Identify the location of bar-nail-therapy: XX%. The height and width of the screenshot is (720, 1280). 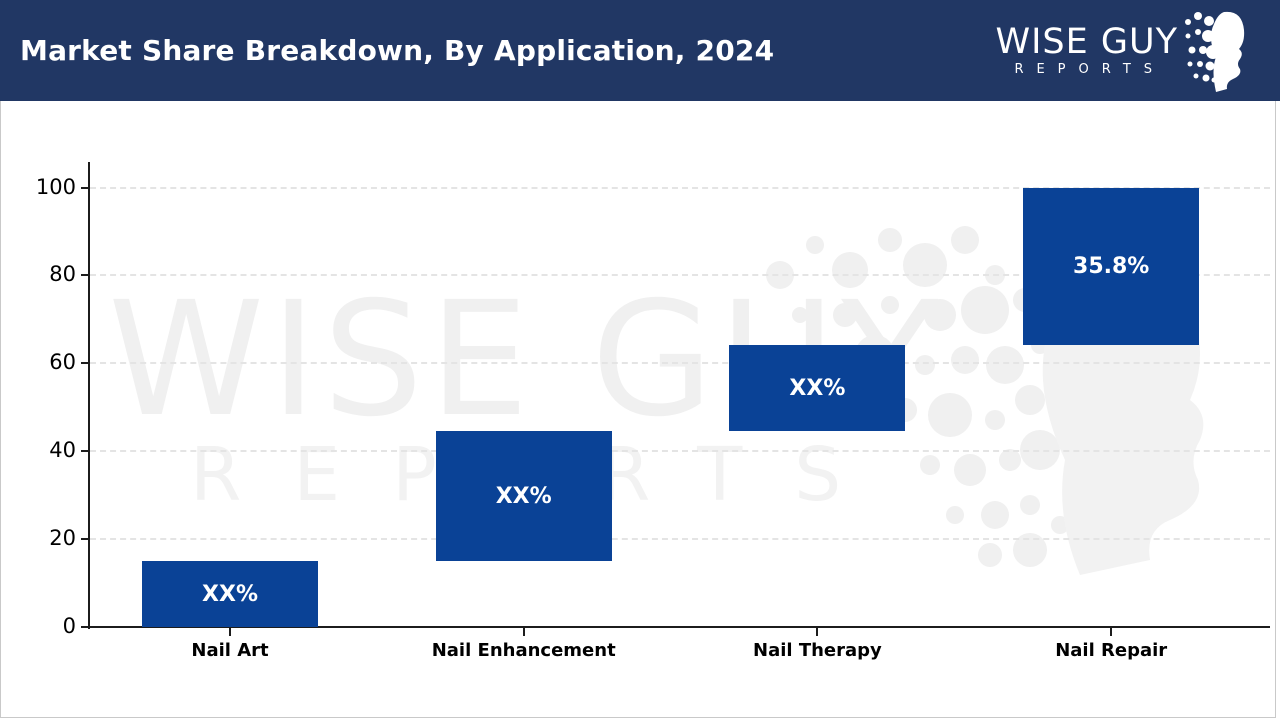
(817, 388).